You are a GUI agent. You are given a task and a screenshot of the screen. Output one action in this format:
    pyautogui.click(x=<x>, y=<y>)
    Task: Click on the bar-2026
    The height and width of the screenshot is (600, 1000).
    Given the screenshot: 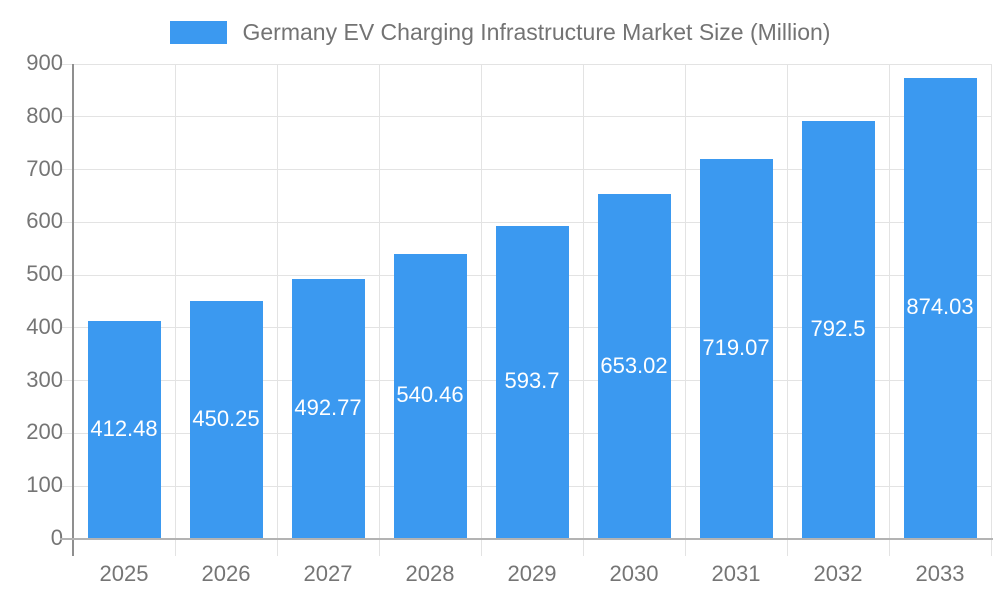 What is the action you would take?
    pyautogui.click(x=226, y=420)
    